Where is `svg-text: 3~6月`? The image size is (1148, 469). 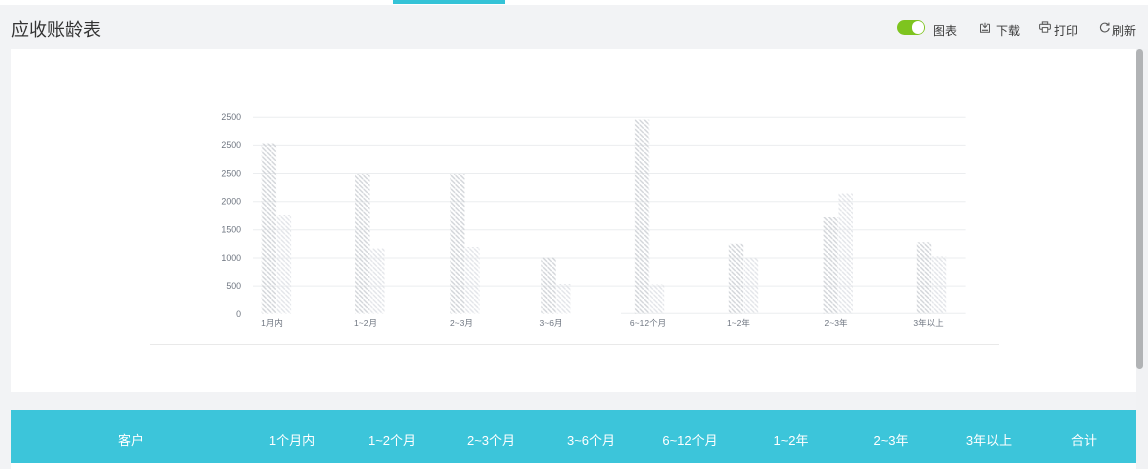
svg-text: 3~6月 is located at coordinates (551, 323).